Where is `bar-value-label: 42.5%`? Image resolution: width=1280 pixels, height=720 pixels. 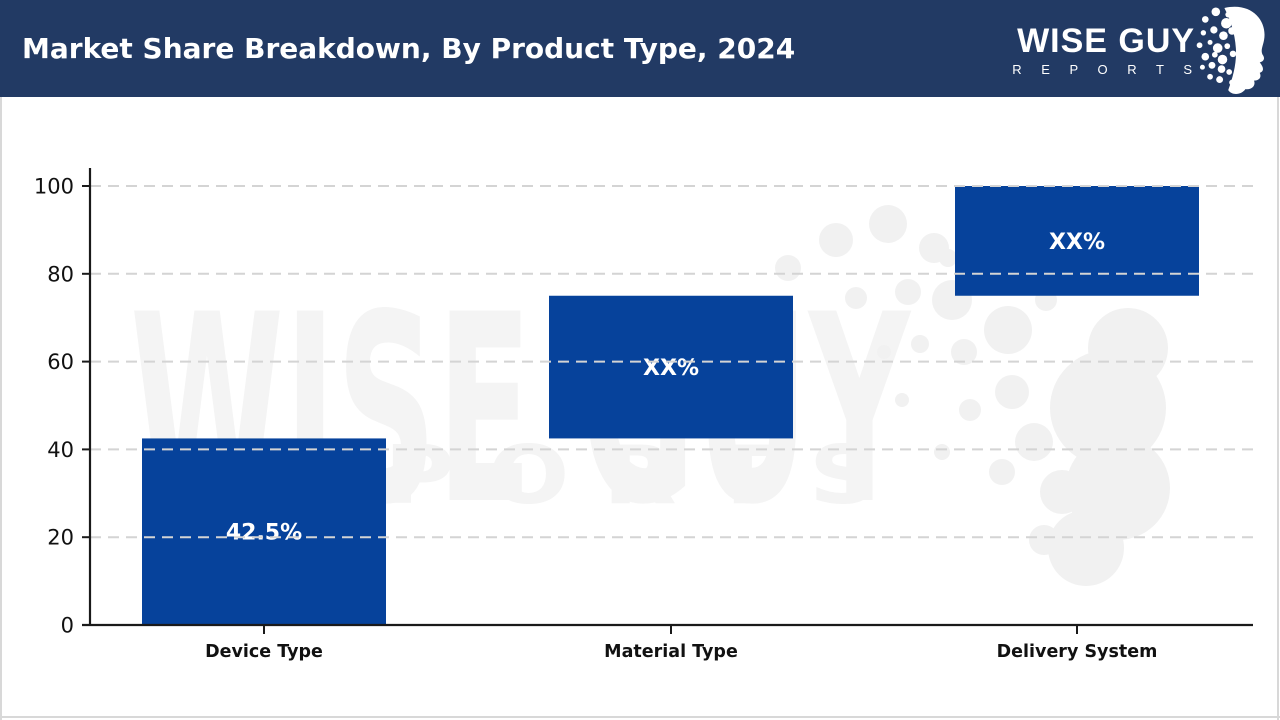 bar-value-label: 42.5% is located at coordinates (264, 533).